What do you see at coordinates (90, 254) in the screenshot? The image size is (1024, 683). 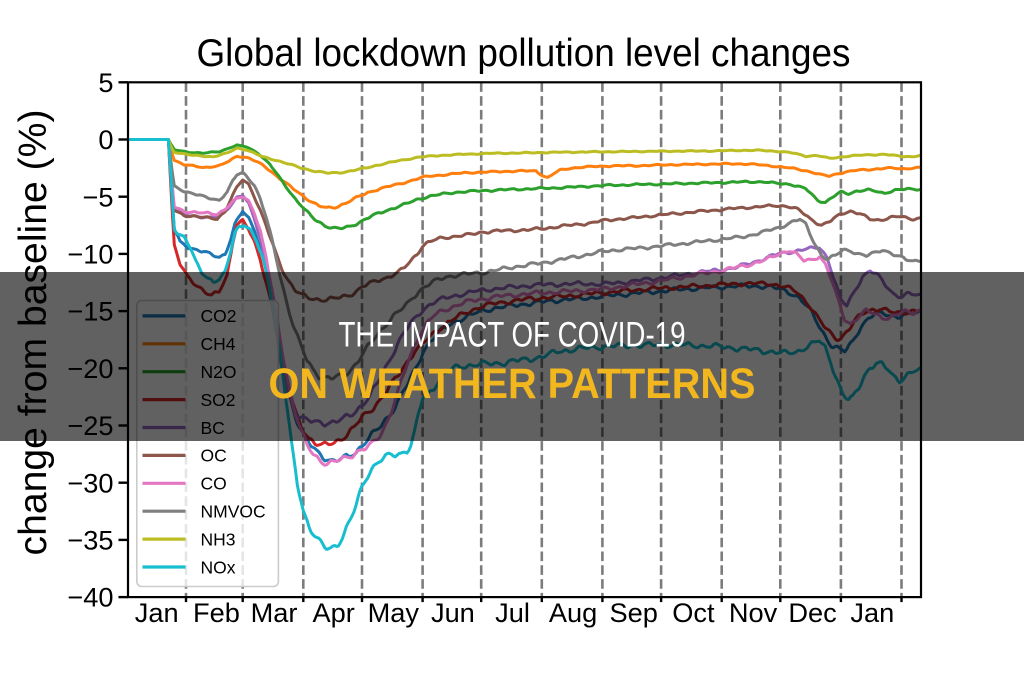 I see `svg-text: −10` at bounding box center [90, 254].